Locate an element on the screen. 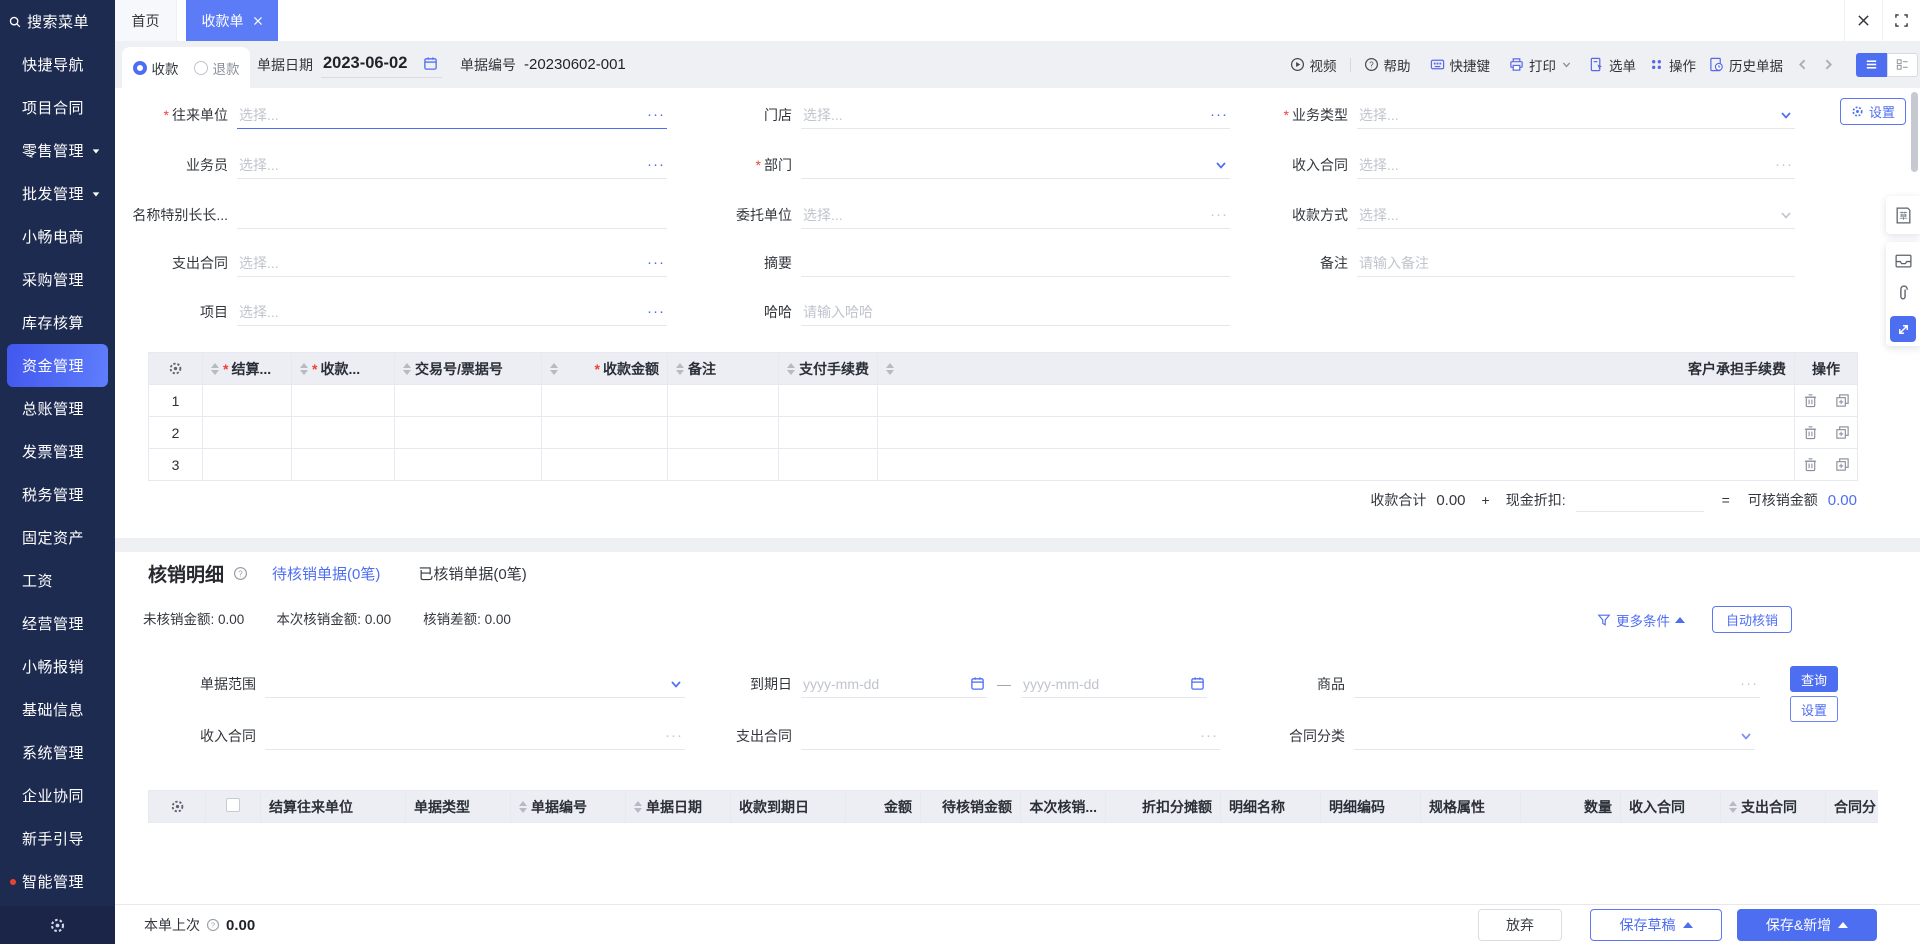  col-header: 结算往来单位 is located at coordinates (333, 806).